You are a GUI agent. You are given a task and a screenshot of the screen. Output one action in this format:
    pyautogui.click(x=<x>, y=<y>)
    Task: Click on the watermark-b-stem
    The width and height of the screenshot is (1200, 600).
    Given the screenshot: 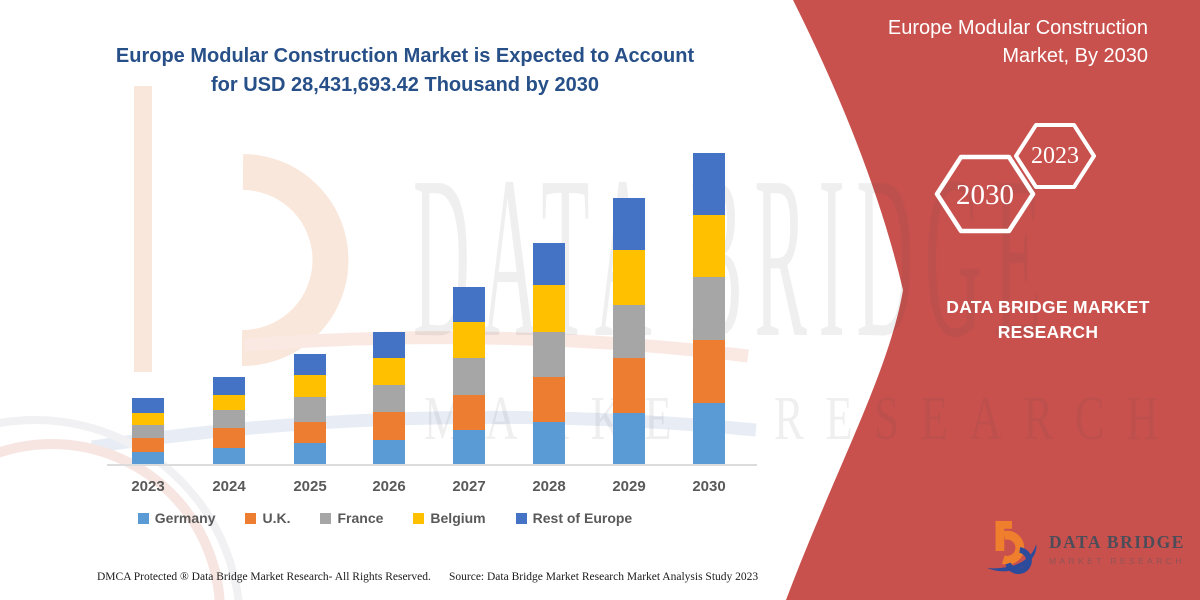 What is the action you would take?
    pyautogui.click(x=143, y=229)
    